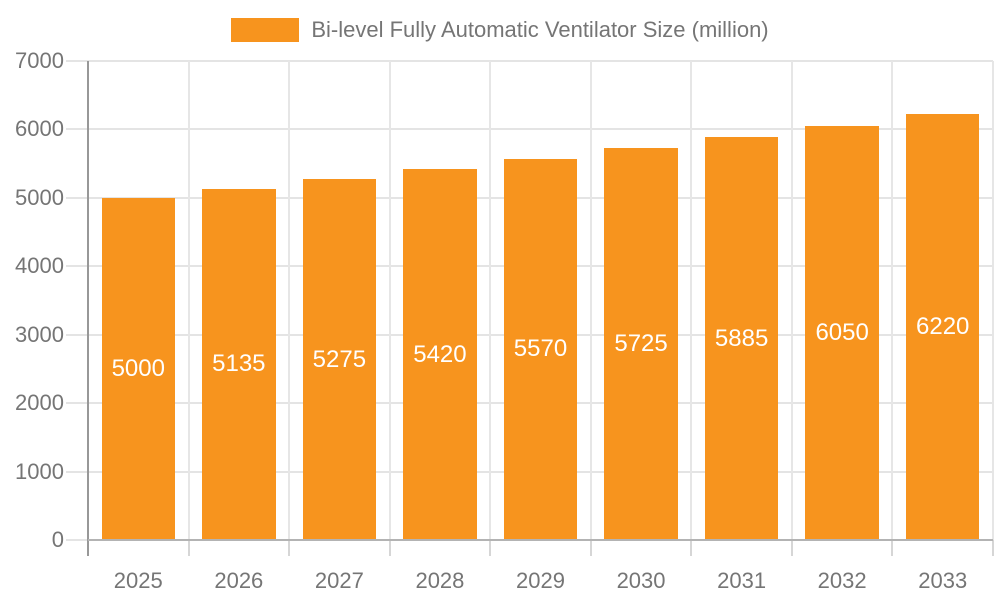 The width and height of the screenshot is (1000, 600). I want to click on bar-2025: 5000, so click(138, 368).